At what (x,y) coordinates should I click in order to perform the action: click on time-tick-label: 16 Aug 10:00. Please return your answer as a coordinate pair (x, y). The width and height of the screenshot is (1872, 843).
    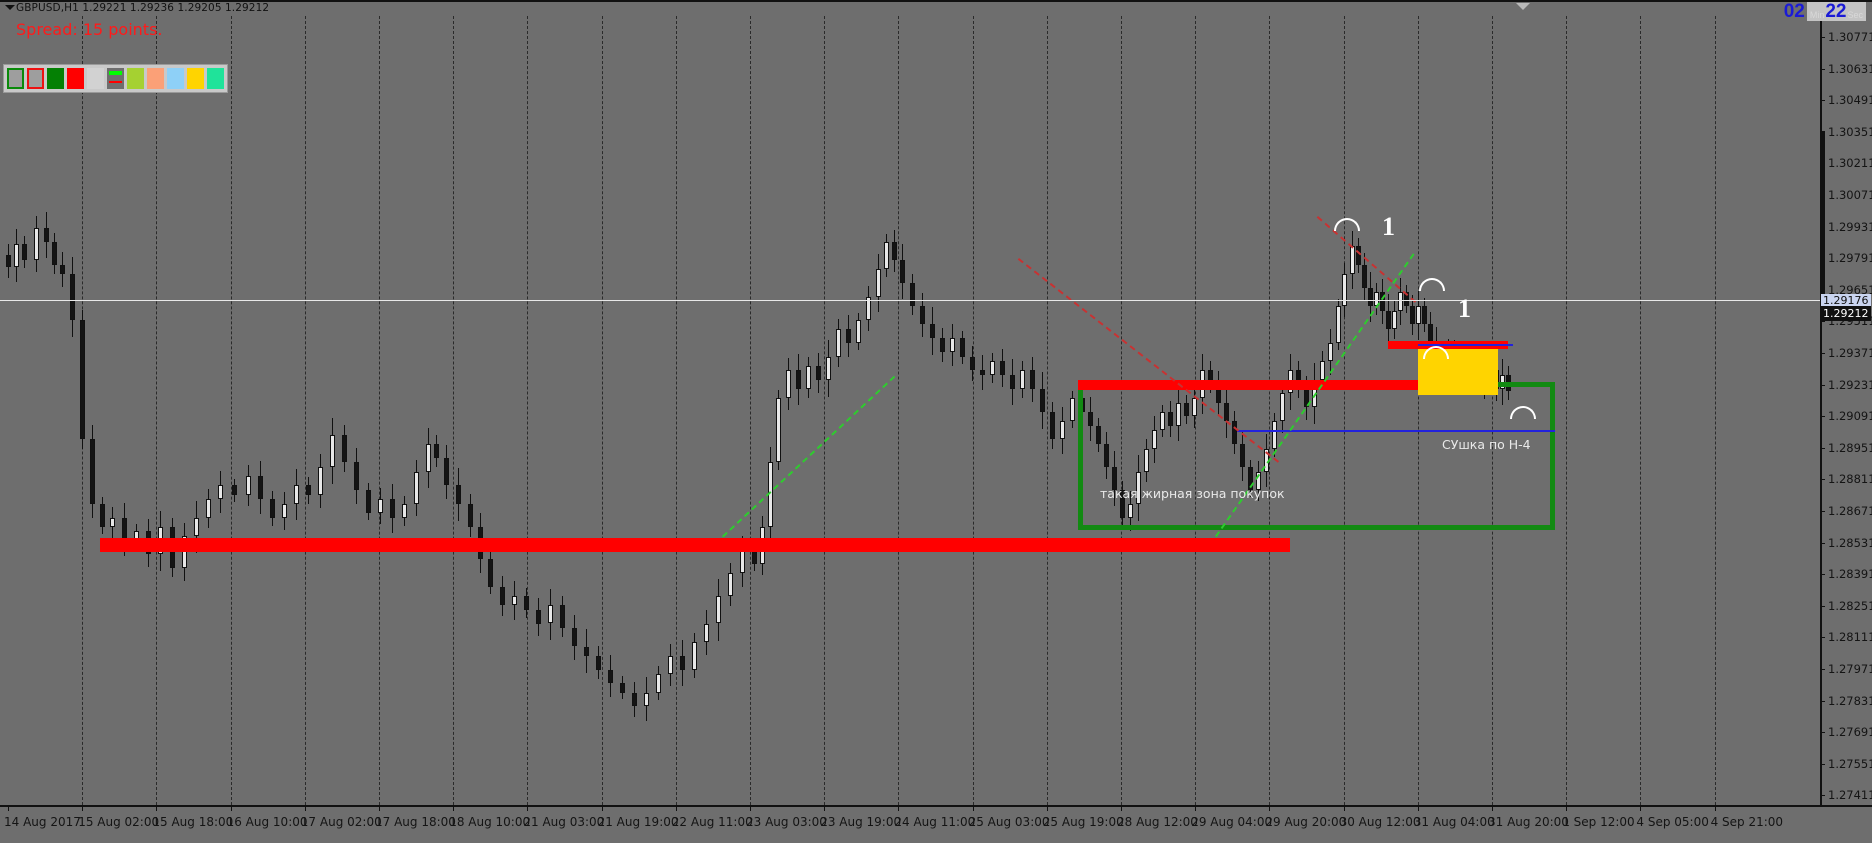
    Looking at the image, I should click on (267, 822).